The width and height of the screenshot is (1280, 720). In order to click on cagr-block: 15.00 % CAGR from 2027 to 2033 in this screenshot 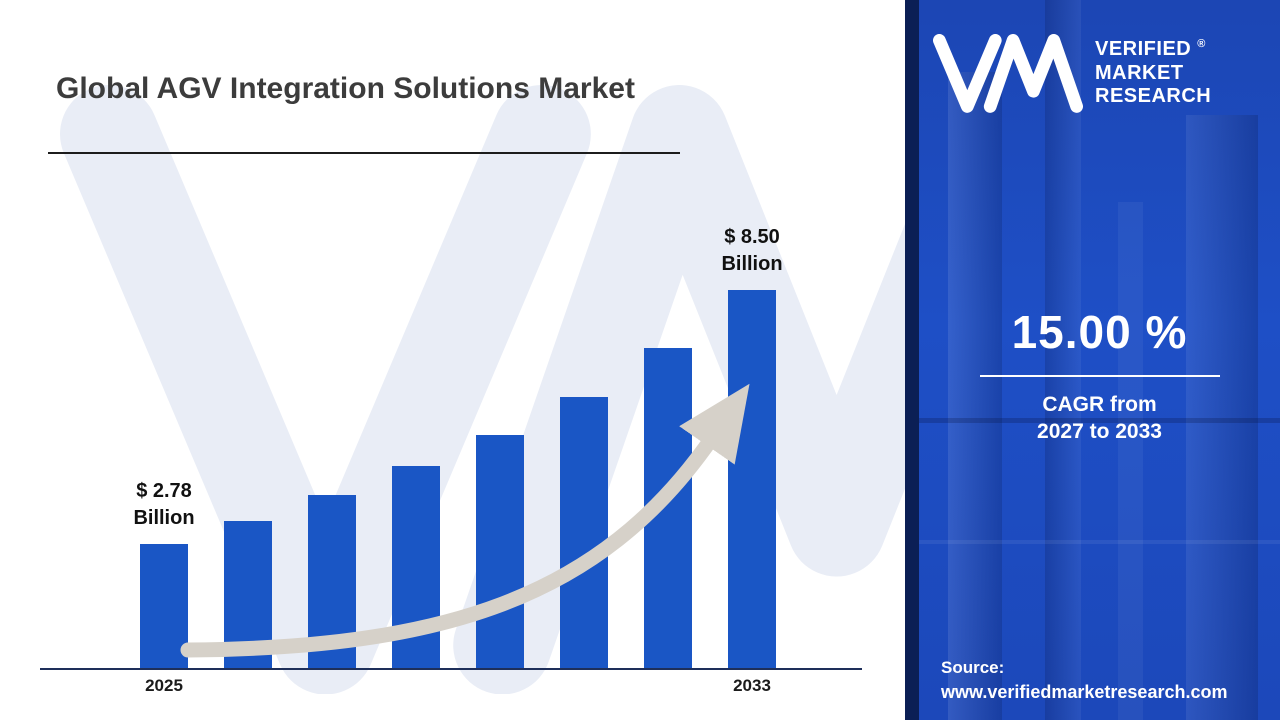, I will do `click(1099, 375)`.